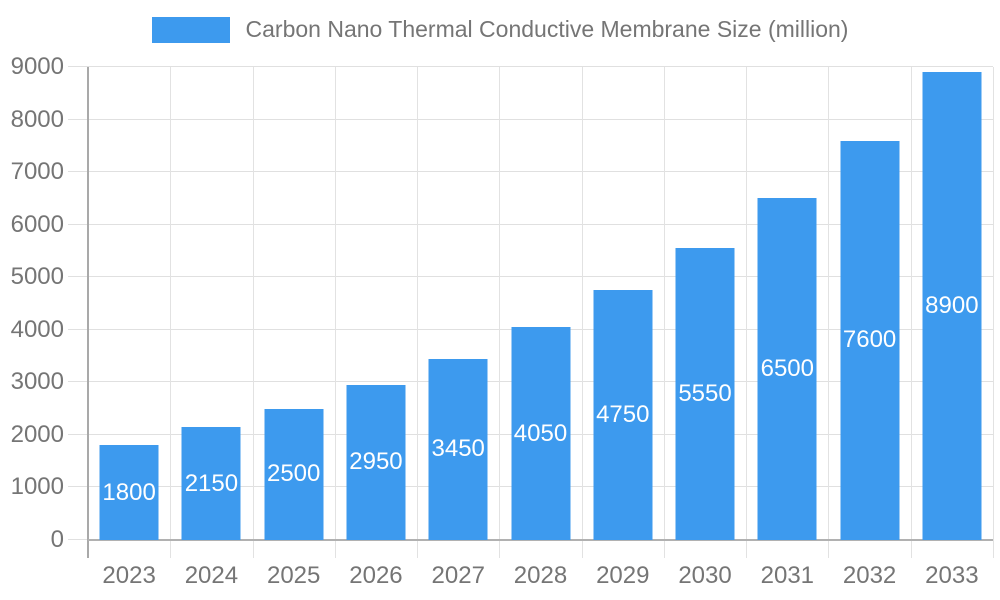 This screenshot has width=1000, height=600. Describe the element at coordinates (211, 575) in the screenshot. I see `x-axis-tick-label: 2024` at that location.